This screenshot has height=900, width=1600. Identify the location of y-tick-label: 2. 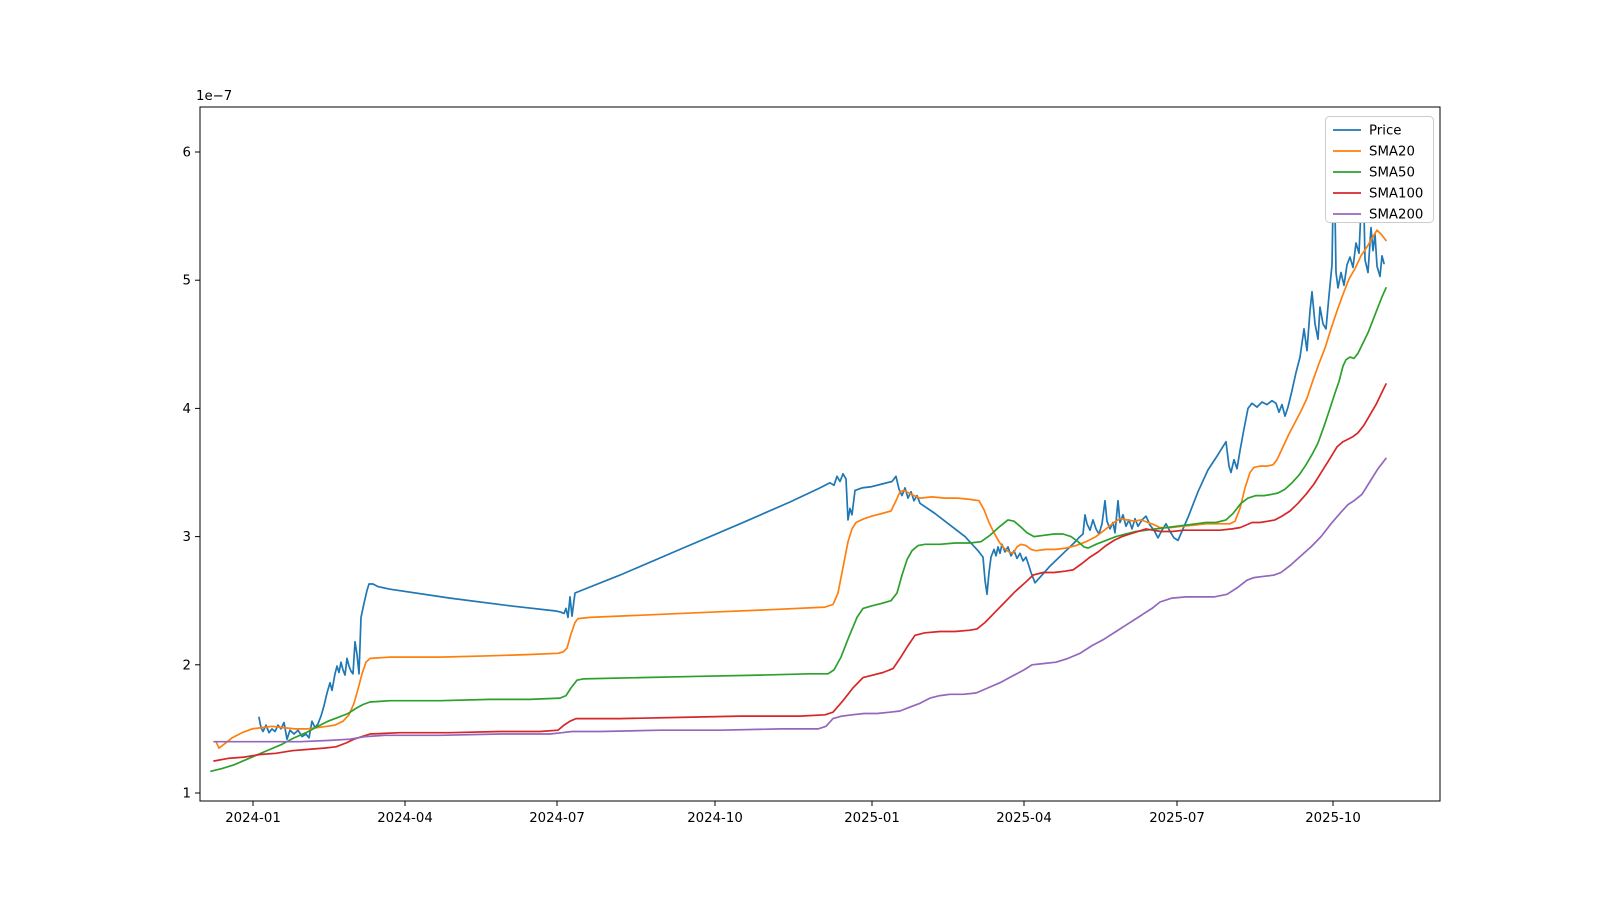
(187, 665).